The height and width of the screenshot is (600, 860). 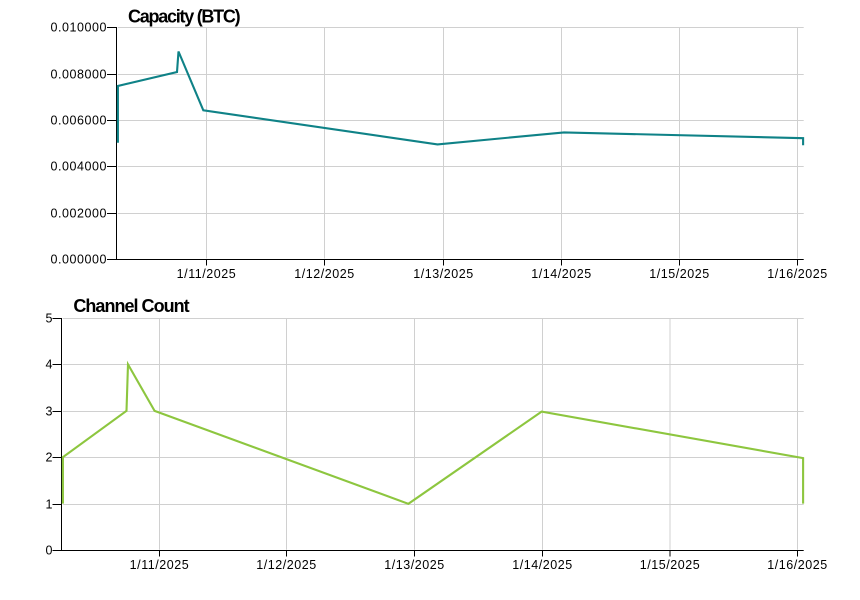 What do you see at coordinates (49, 365) in the screenshot?
I see `svg-text: 4` at bounding box center [49, 365].